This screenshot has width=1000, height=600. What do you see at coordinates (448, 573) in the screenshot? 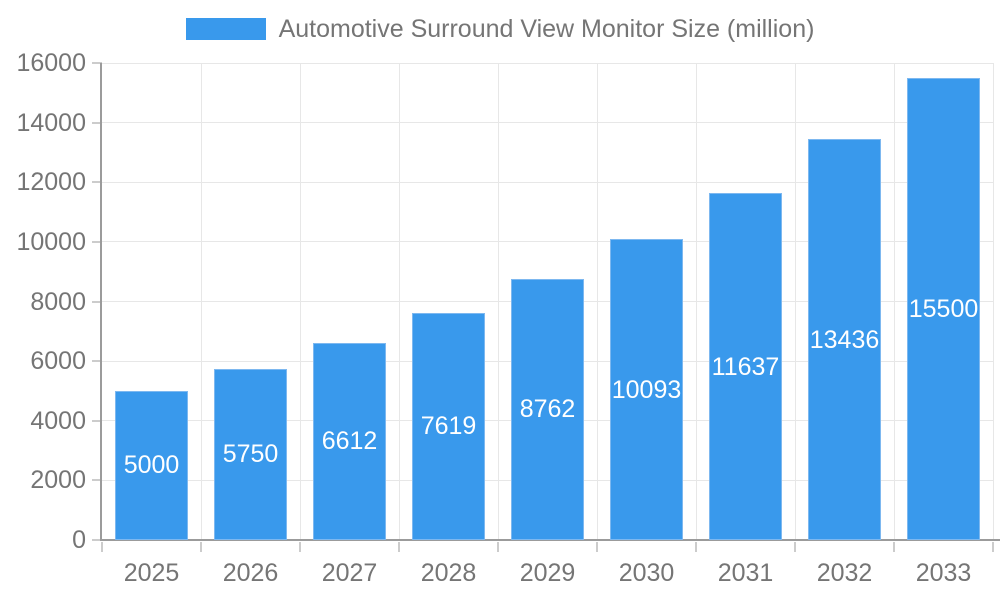
I see `x-axis-tick-label: 2028` at bounding box center [448, 573].